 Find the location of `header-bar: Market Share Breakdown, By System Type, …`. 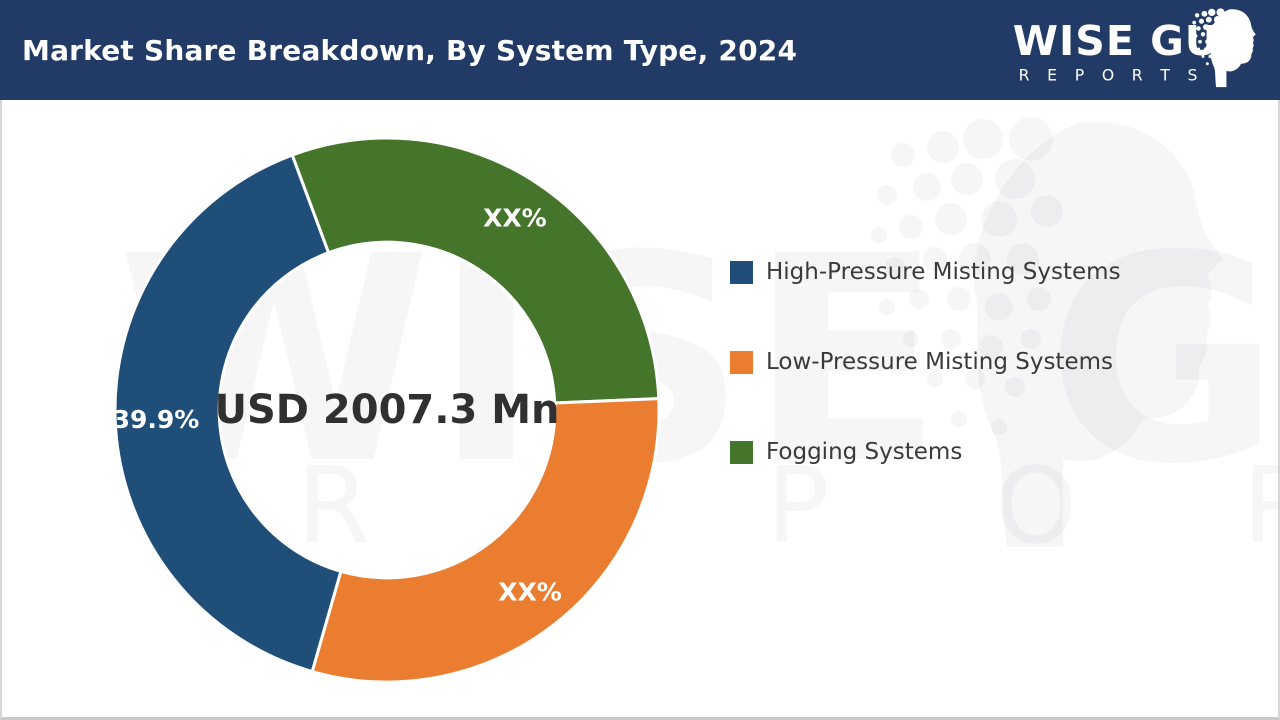

header-bar: Market Share Breakdown, By System Type, … is located at coordinates (640, 50).